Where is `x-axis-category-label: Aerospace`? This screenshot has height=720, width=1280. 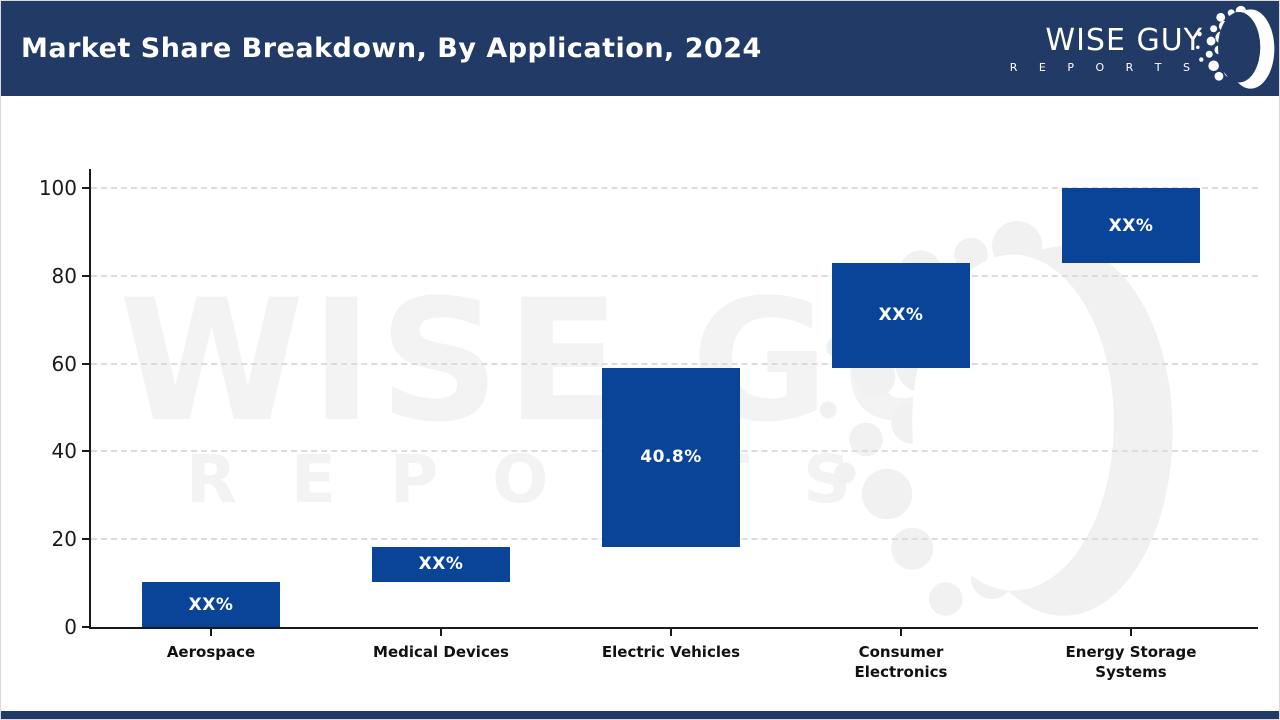 x-axis-category-label: Aerospace is located at coordinates (211, 652).